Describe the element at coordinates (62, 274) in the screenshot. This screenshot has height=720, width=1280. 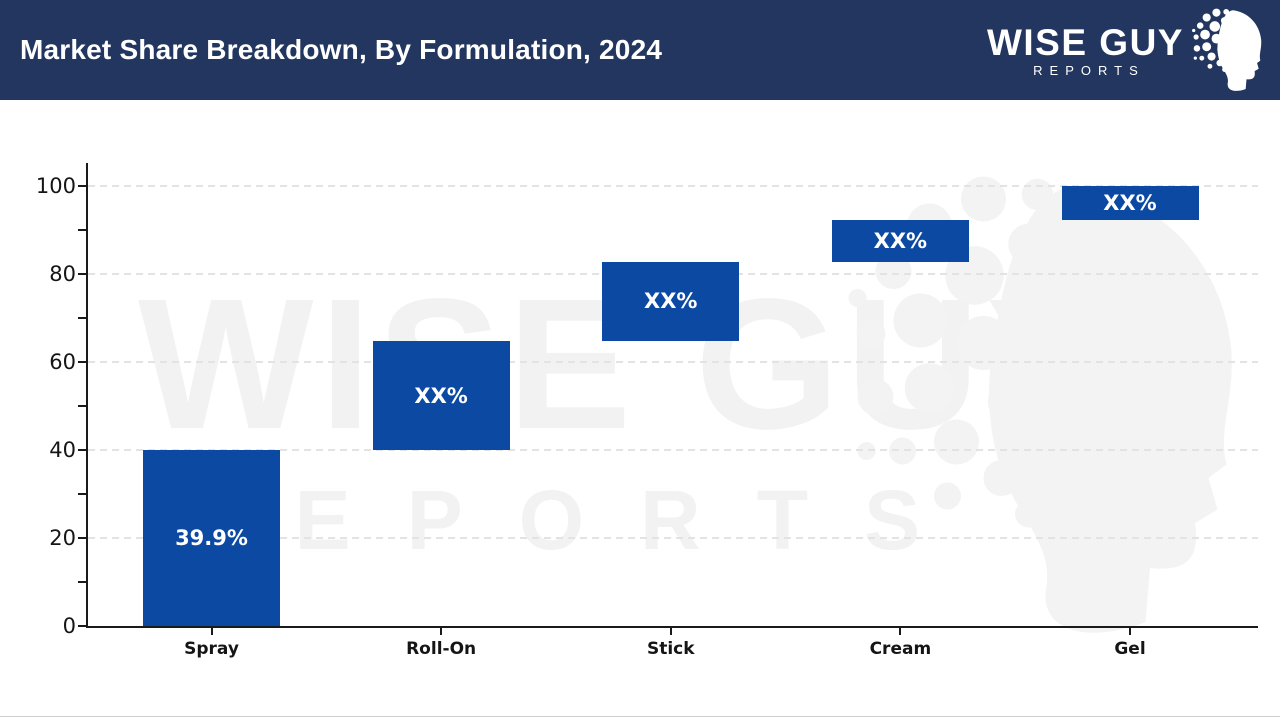
I see `y-axis-tick-label: 80` at that location.